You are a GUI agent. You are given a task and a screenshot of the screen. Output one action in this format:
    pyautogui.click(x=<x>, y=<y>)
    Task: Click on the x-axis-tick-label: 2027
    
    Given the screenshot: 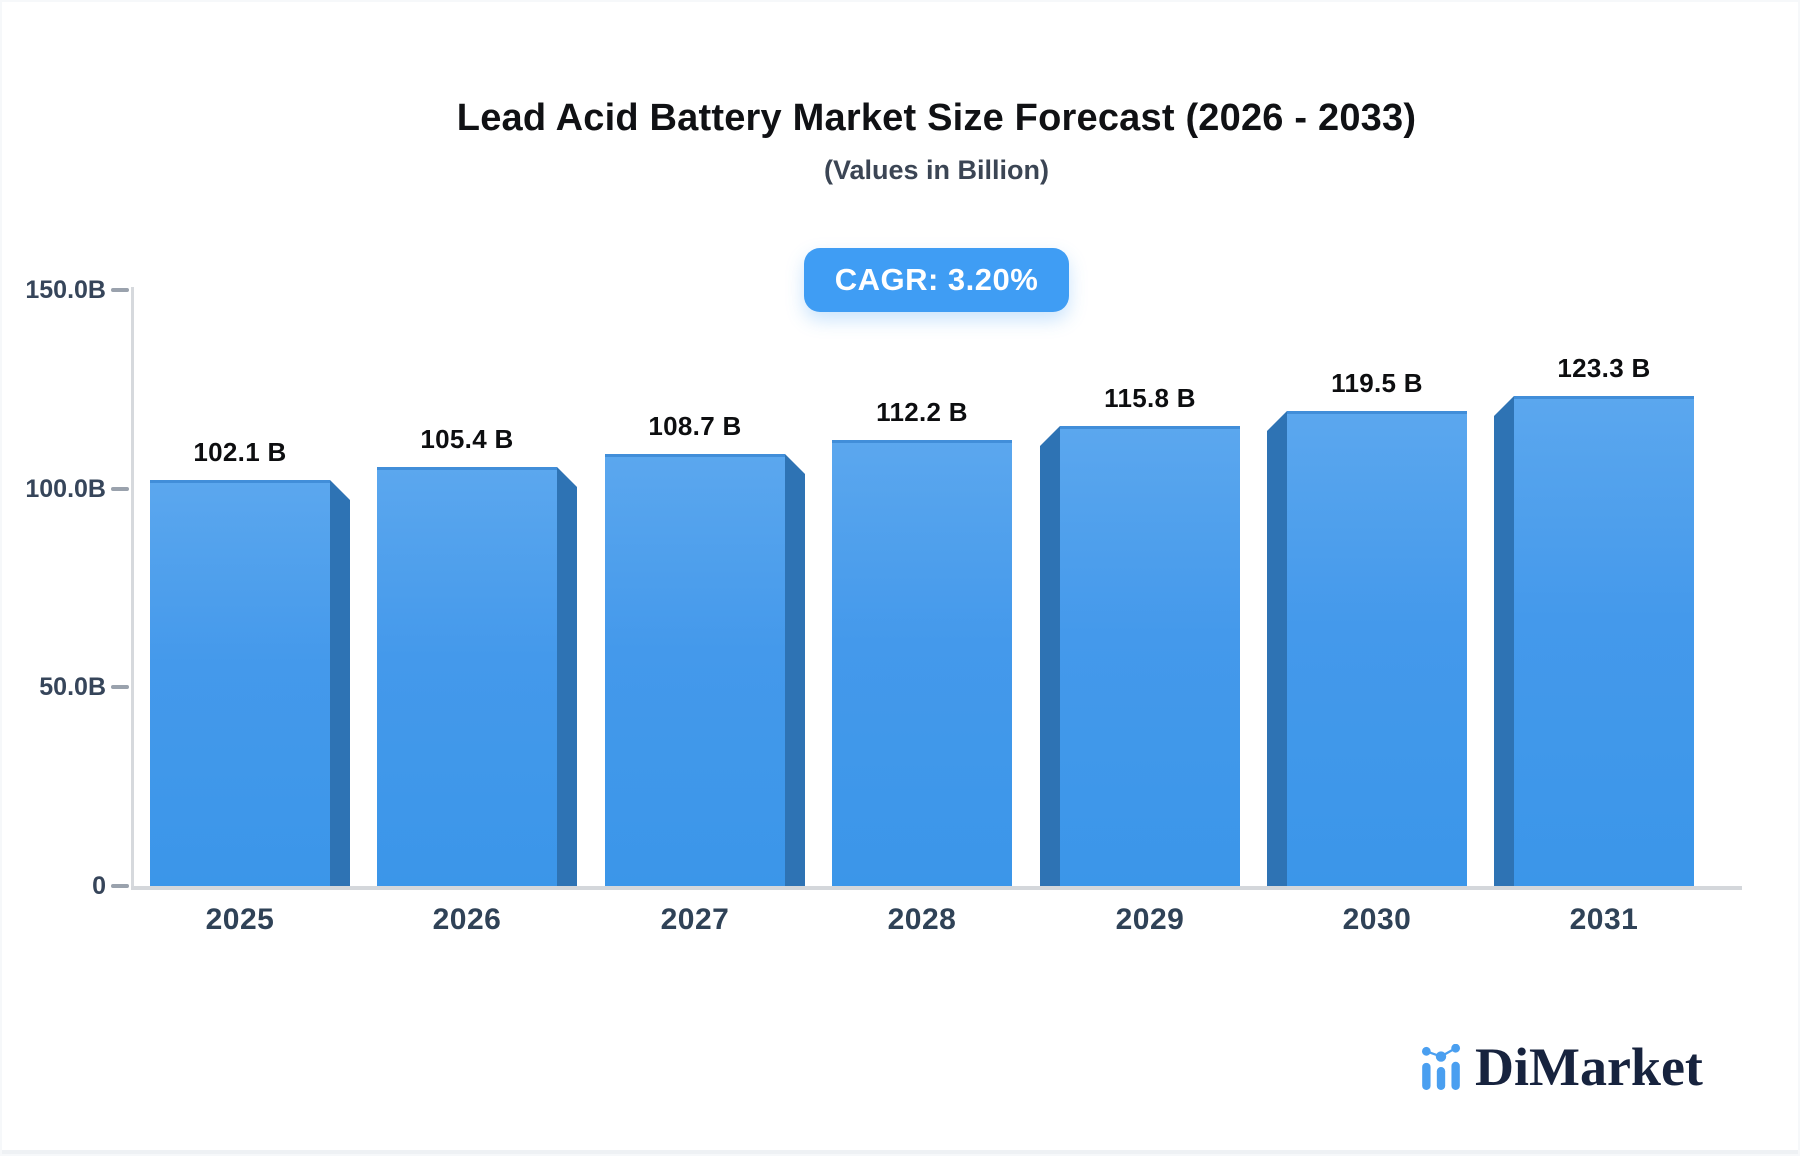 What is the action you would take?
    pyautogui.click(x=695, y=919)
    